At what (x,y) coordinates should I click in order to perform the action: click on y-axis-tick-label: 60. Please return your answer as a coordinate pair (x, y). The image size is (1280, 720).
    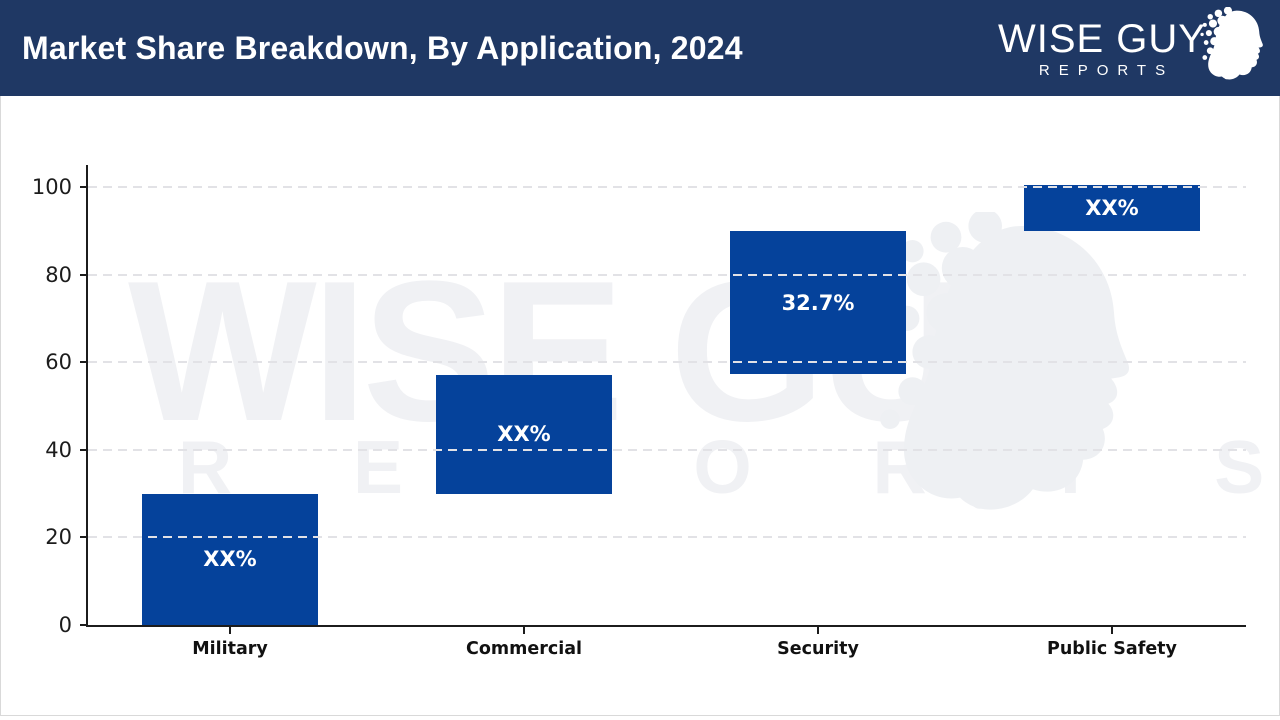
    Looking at the image, I should click on (58, 362).